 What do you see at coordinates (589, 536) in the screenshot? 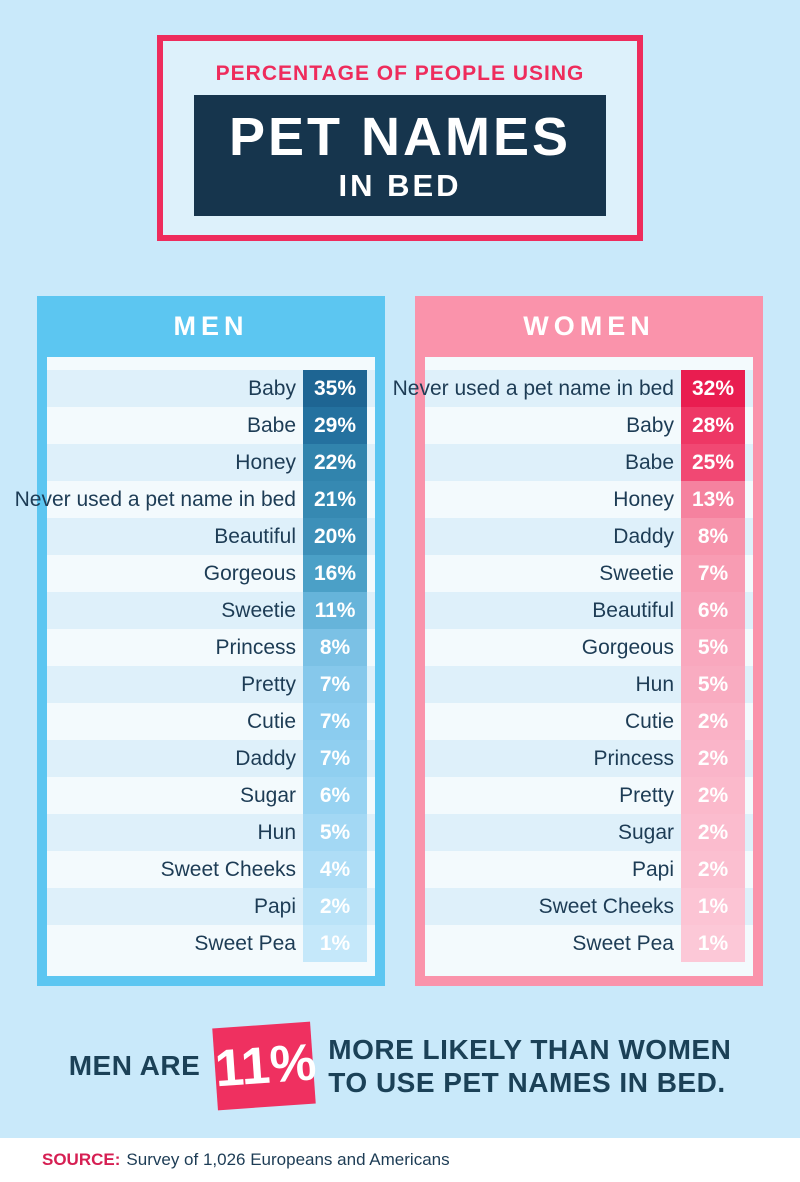
I see `table-row: Daddy 8%` at bounding box center [589, 536].